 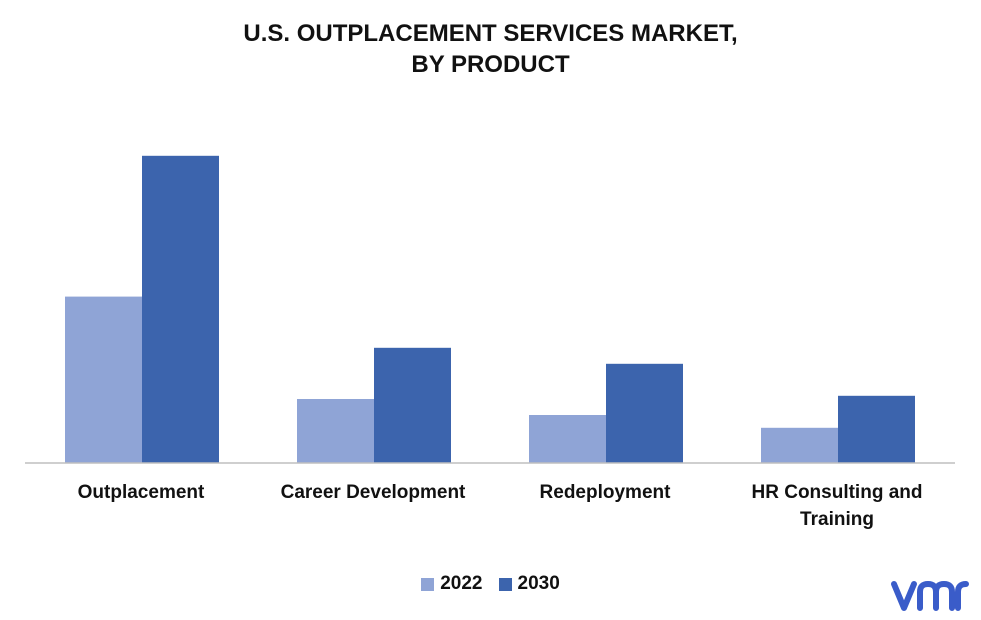 I want to click on bar-redeployment-2030, so click(x=644, y=413).